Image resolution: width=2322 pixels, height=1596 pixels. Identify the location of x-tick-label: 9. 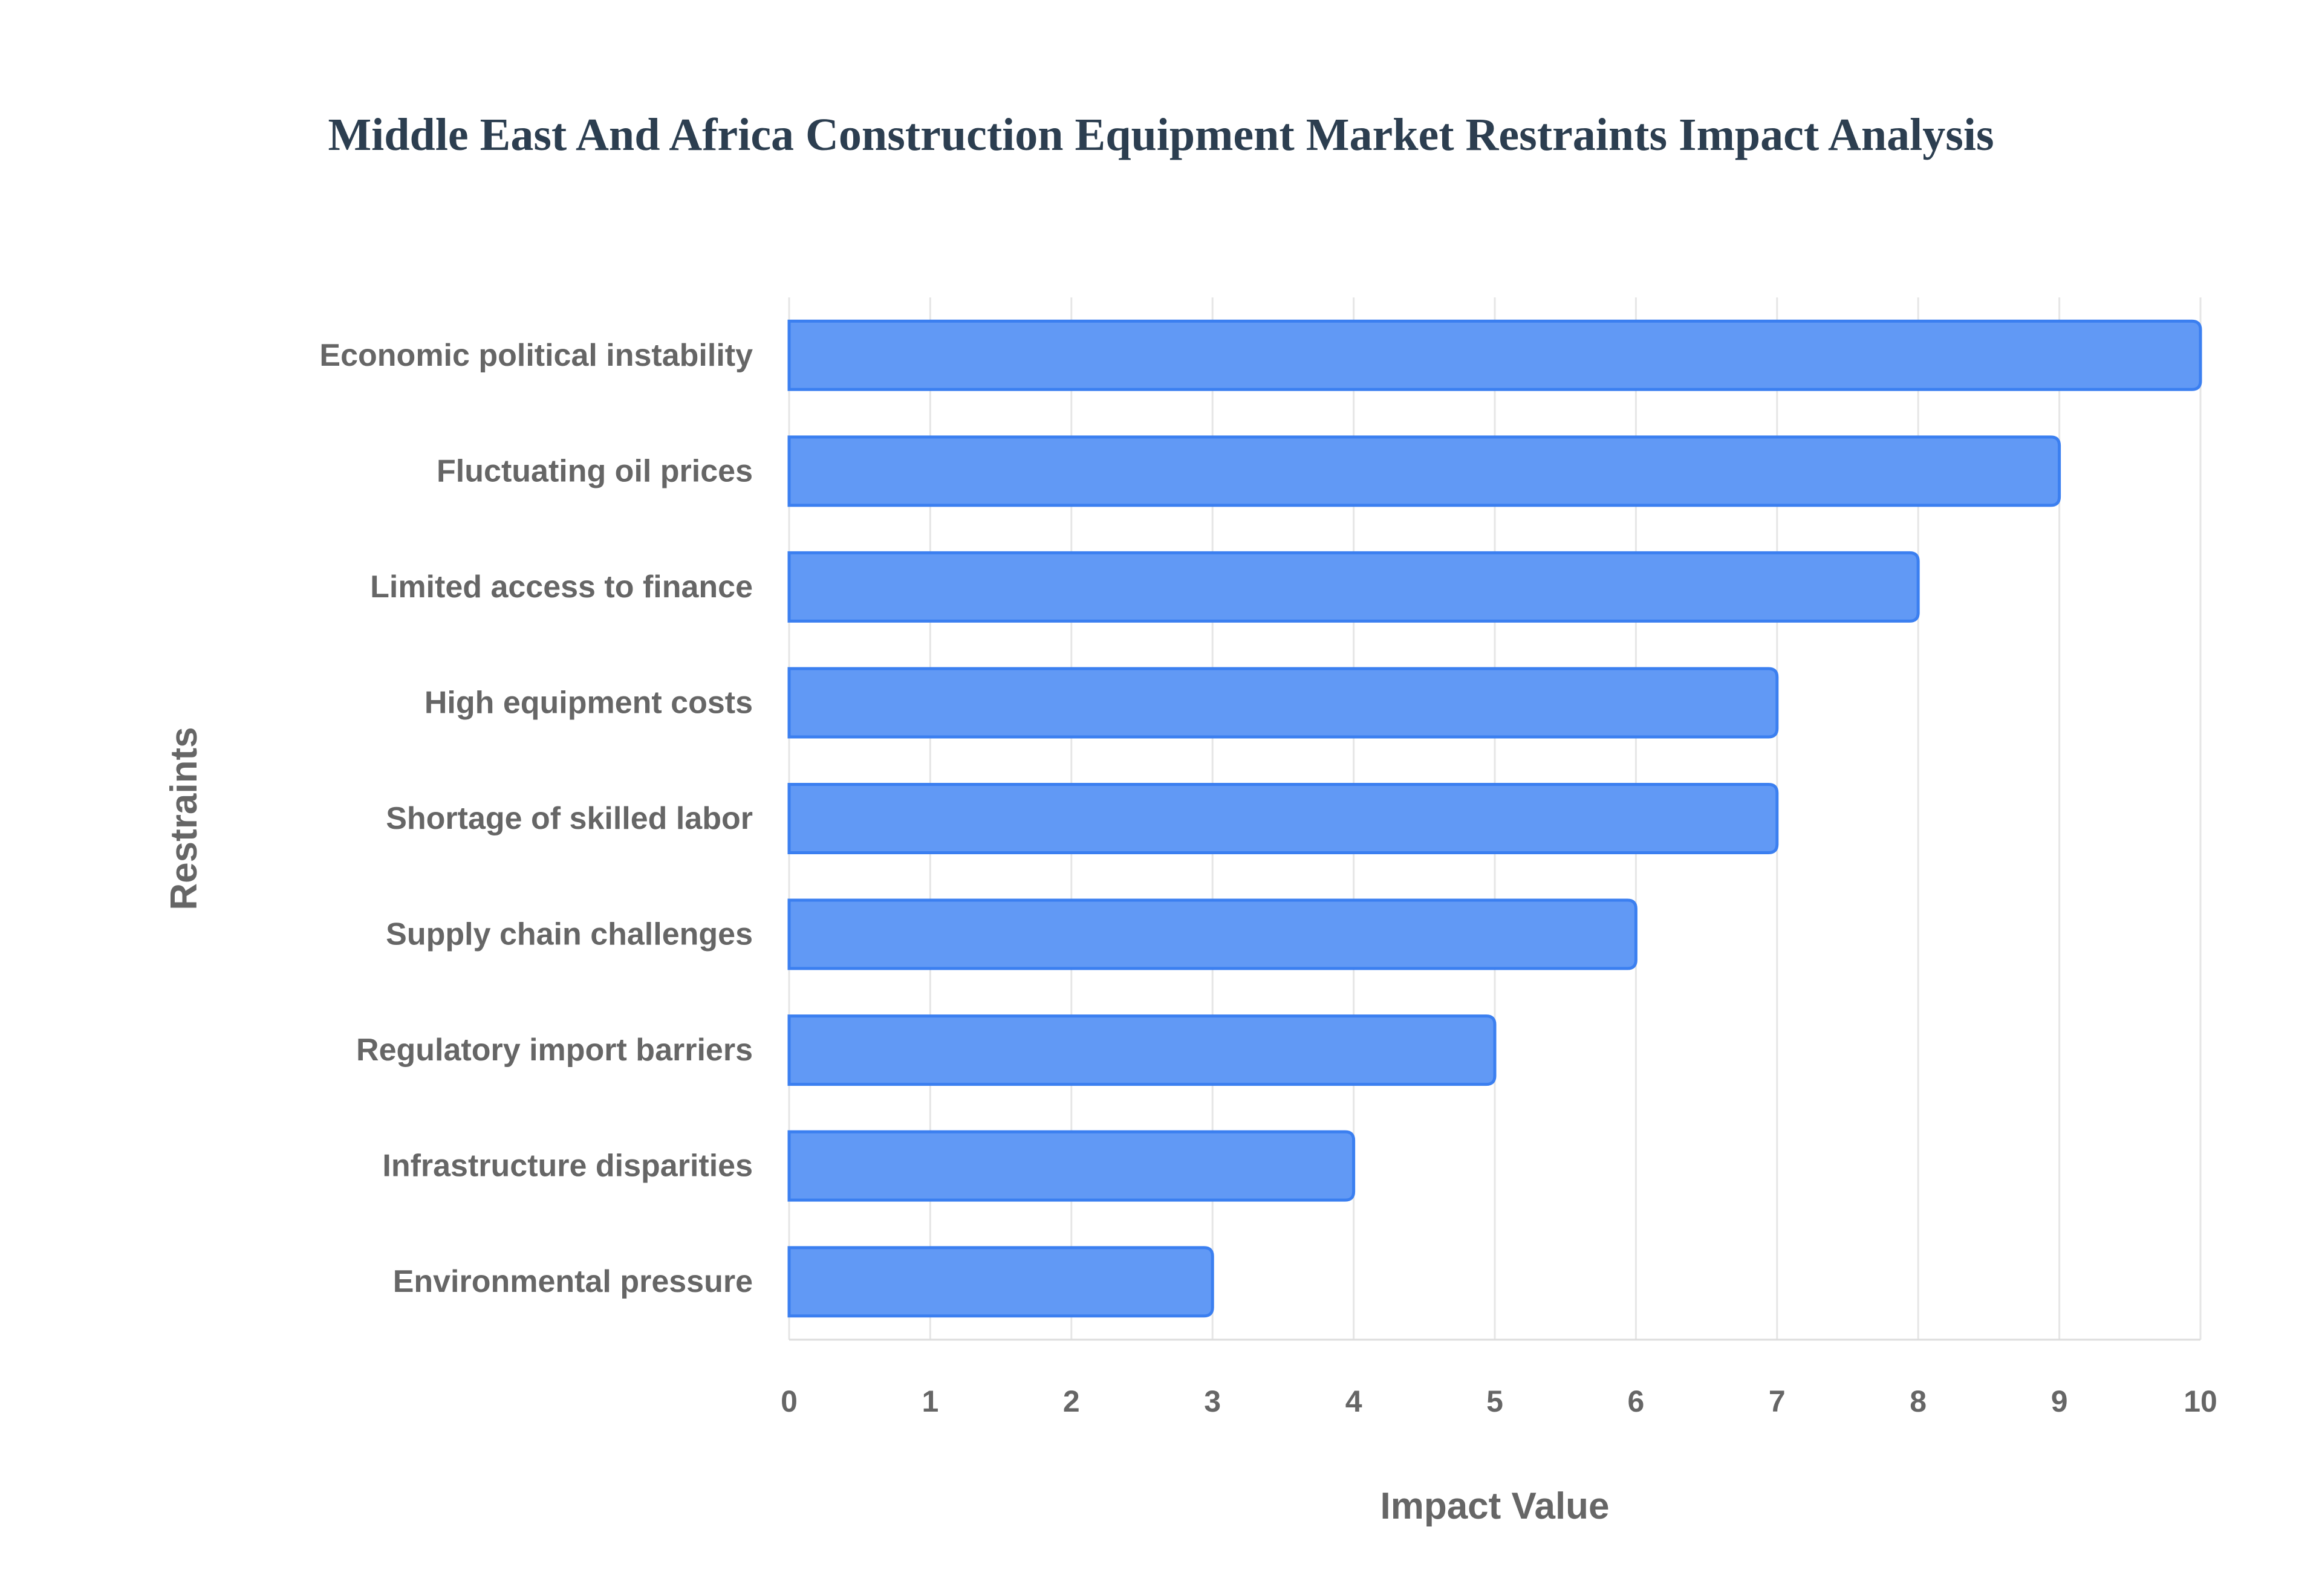
(2059, 1401).